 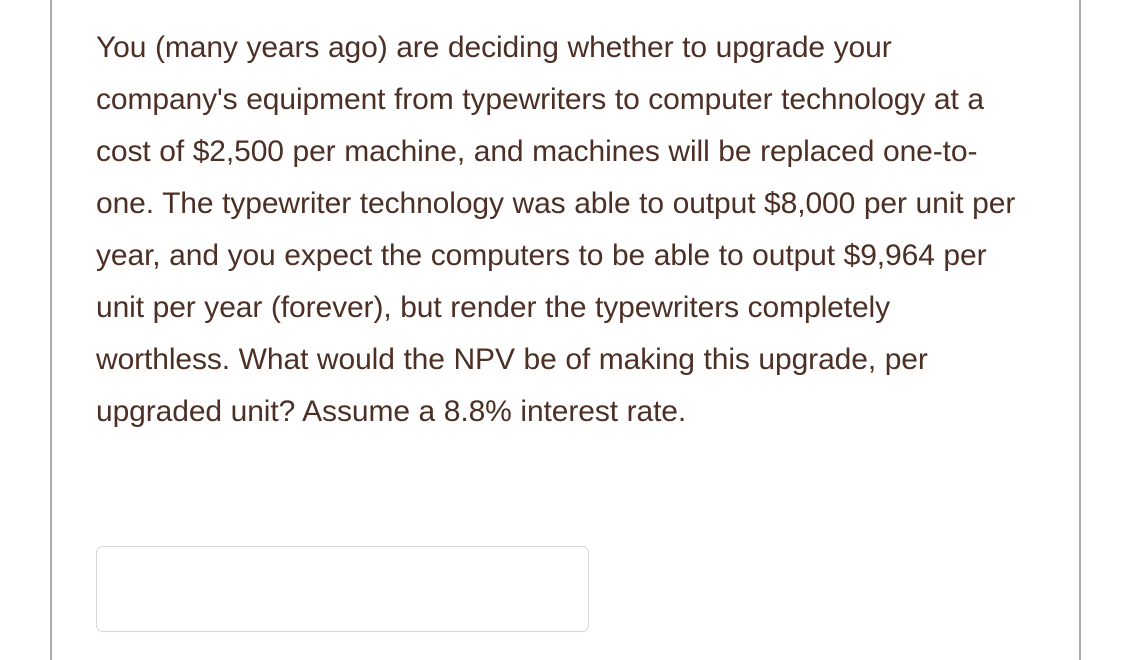 I want to click on answer-area, so click(x=342, y=589).